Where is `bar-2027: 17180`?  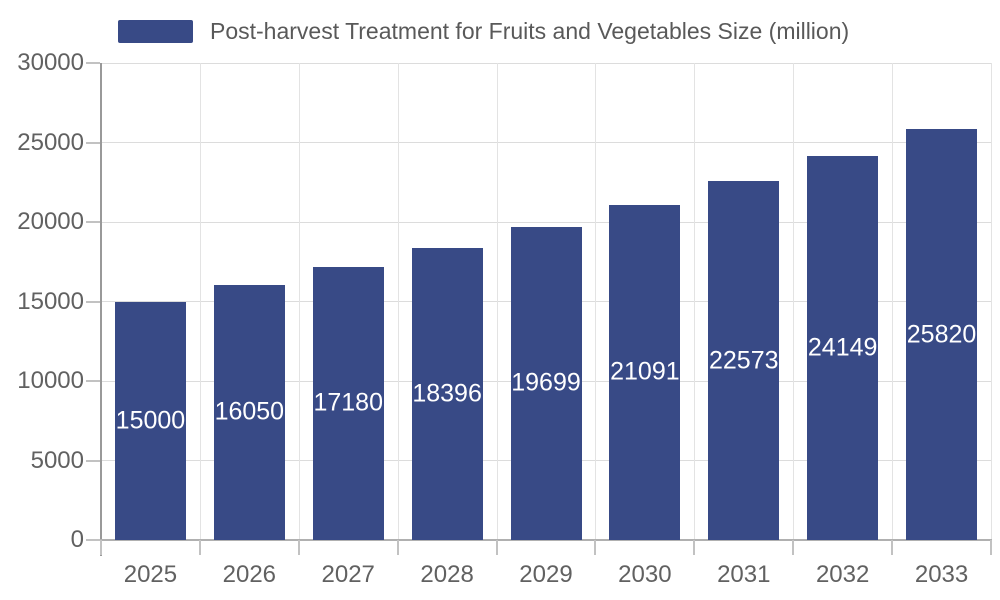
bar-2027: 17180 is located at coordinates (348, 403).